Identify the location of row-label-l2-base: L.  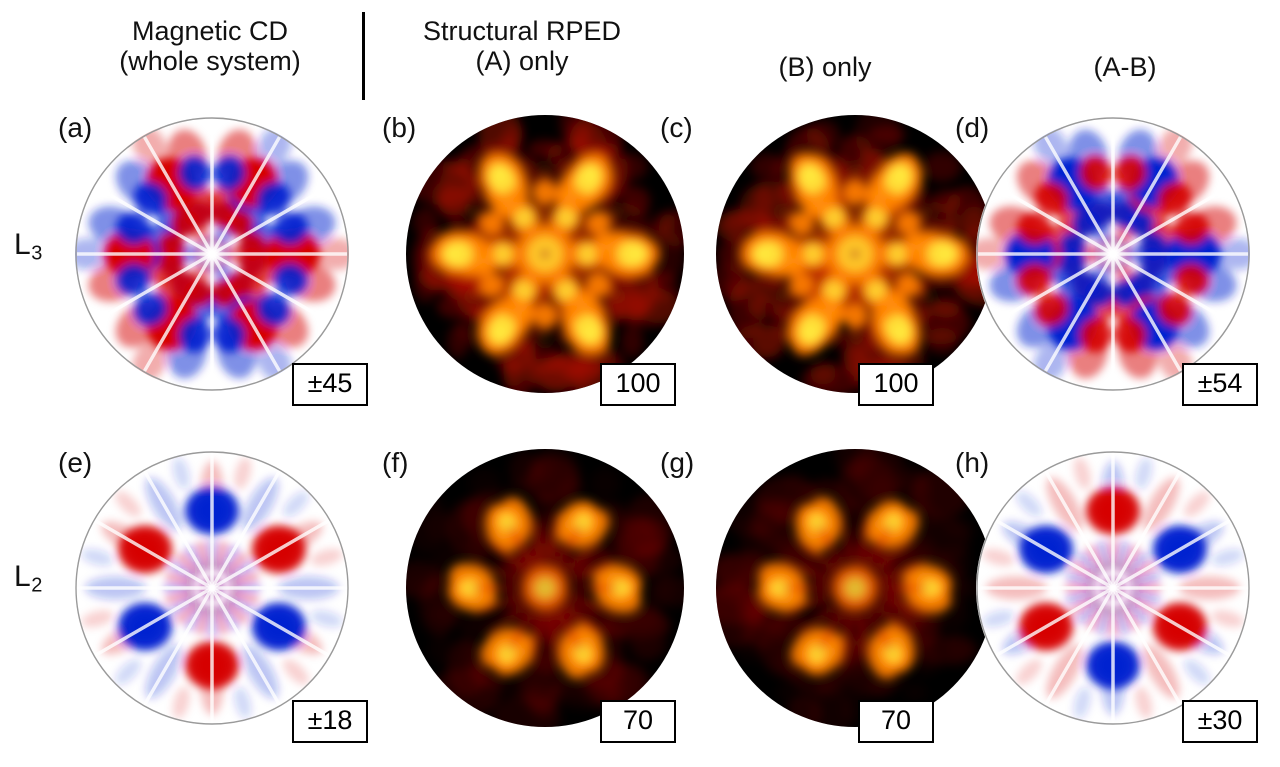
(23, 576).